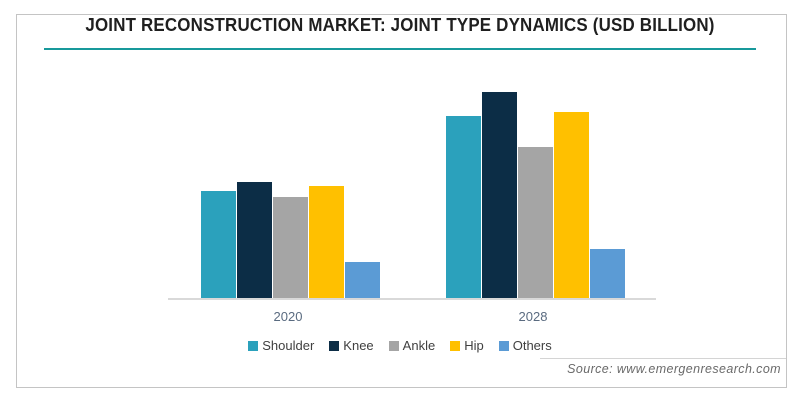  I want to click on bar-2020-knee, so click(254, 240).